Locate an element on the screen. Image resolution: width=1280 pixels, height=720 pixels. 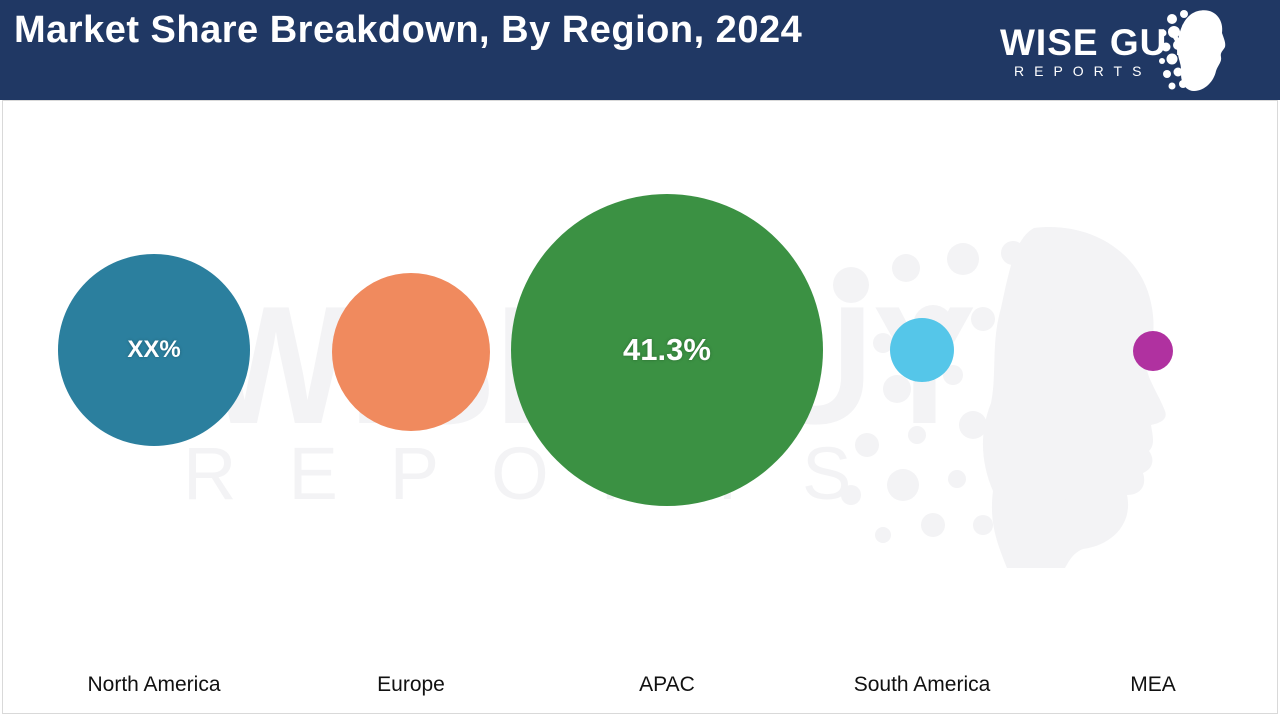
bubble-apac: 41.3% is located at coordinates (667, 350).